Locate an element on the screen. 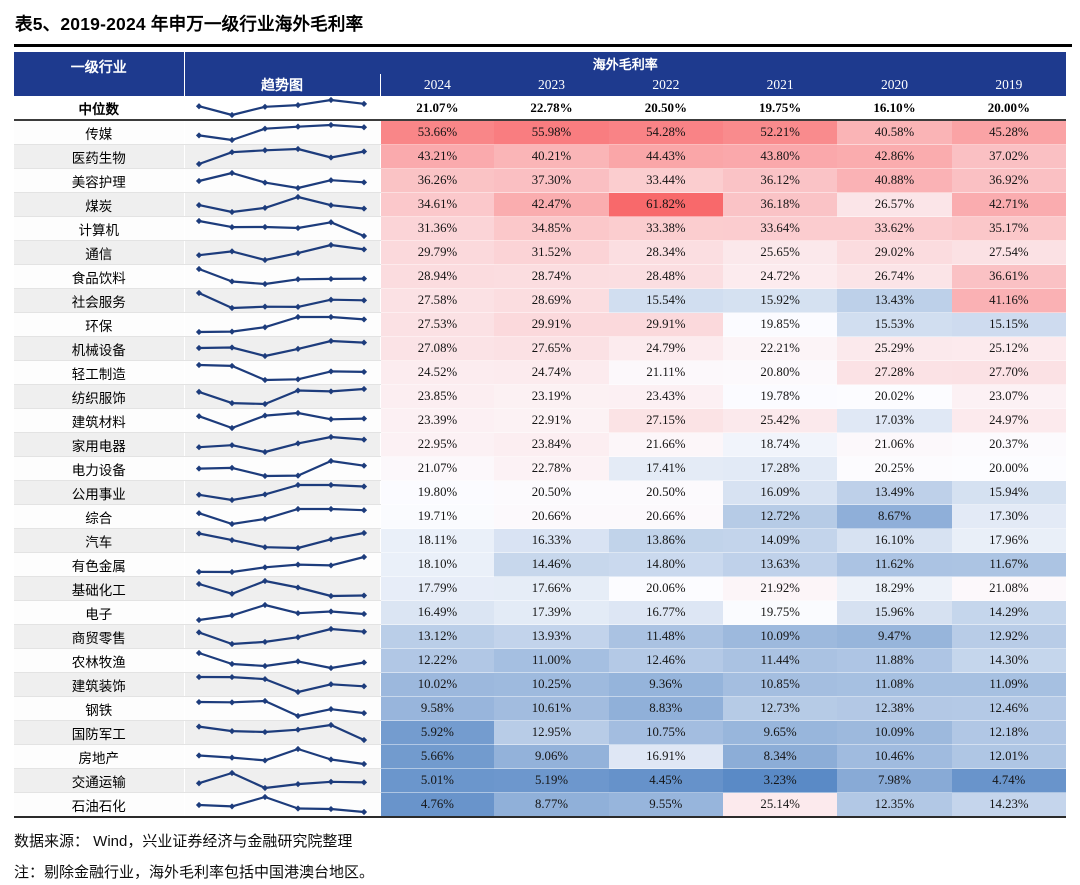  margin-value-cell: 36.61% is located at coordinates (1008, 276).